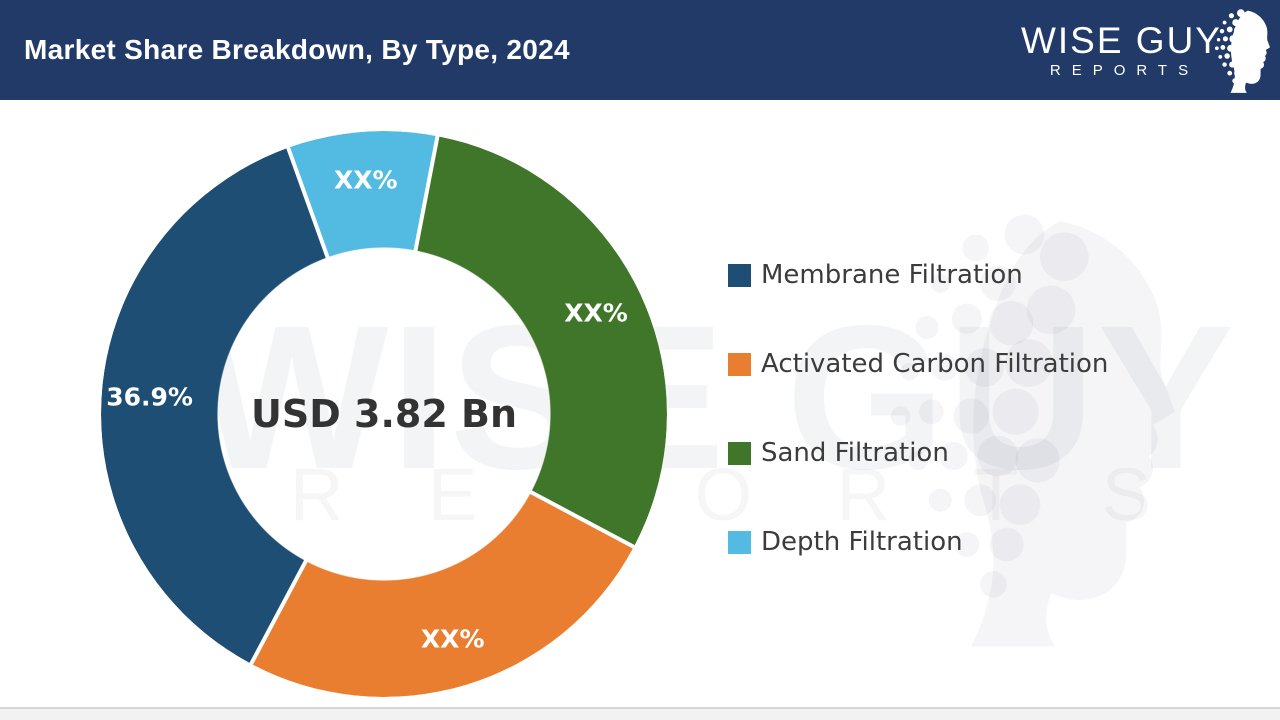  What do you see at coordinates (1121, 40) in the screenshot?
I see `logo-wordmark: WISE GUY` at bounding box center [1121, 40].